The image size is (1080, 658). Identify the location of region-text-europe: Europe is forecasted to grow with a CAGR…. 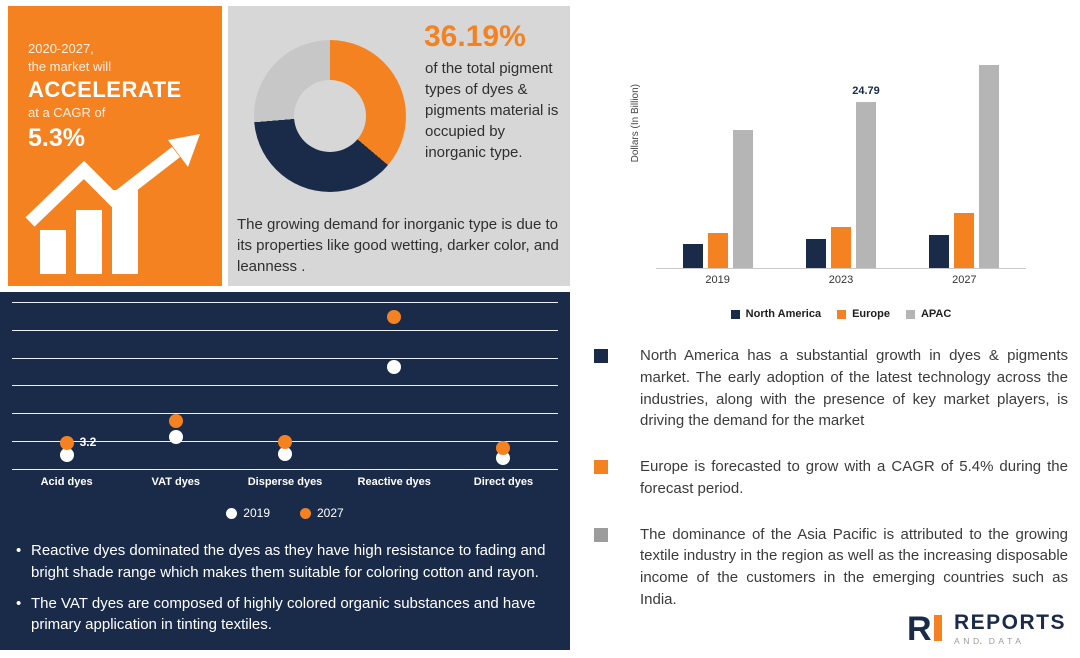
(854, 477).